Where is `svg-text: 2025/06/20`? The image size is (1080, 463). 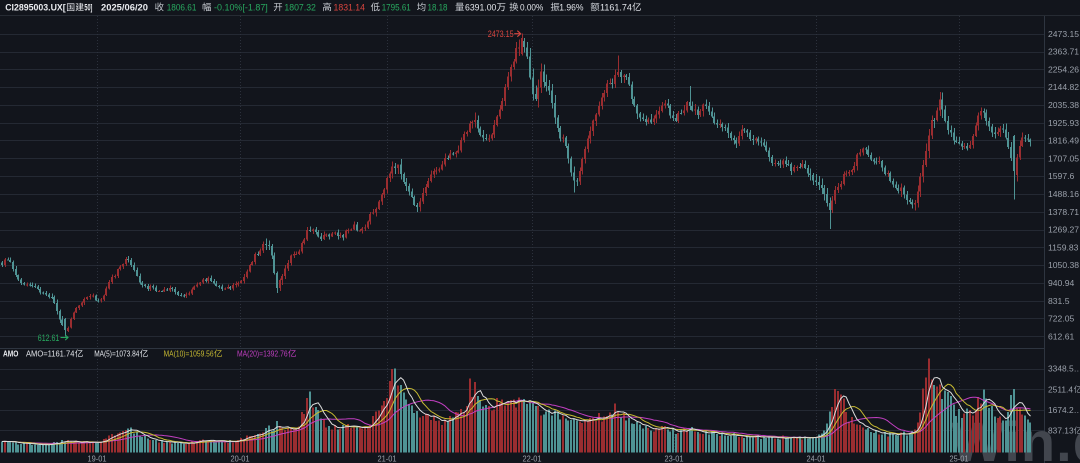
svg-text: 2025/06/20 is located at coordinates (124, 7).